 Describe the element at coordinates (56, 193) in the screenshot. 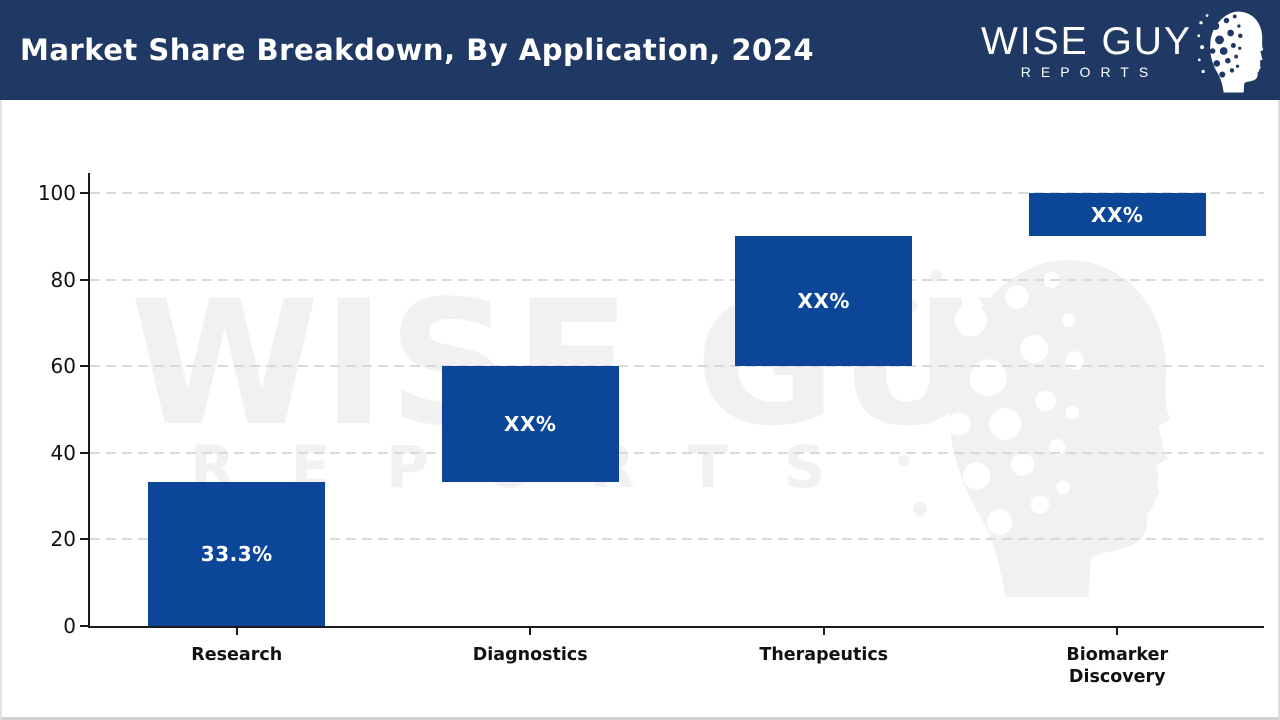

I see `y-tick-label-100: 100` at that location.